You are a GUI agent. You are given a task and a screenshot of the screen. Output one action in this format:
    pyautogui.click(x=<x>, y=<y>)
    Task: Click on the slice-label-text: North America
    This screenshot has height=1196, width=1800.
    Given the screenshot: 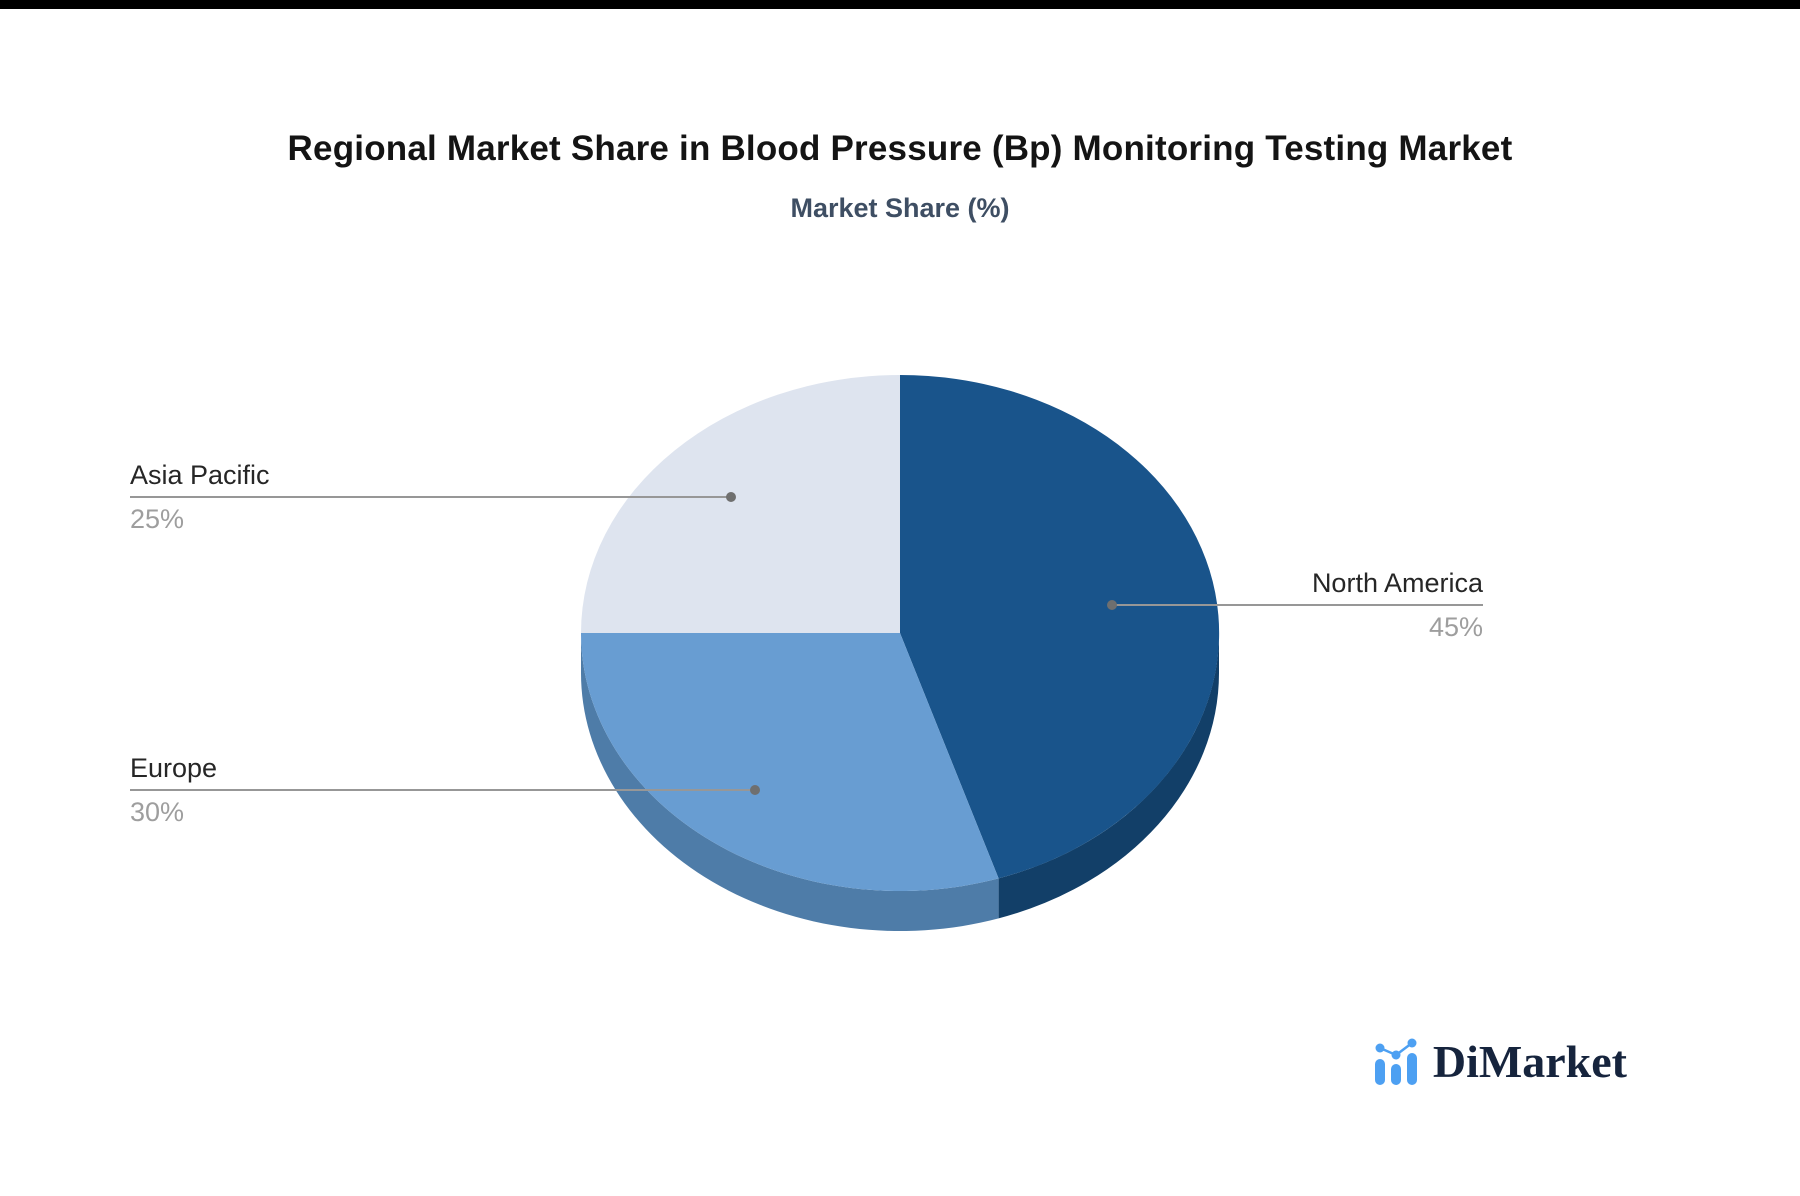 What is the action you would take?
    pyautogui.click(x=1397, y=583)
    